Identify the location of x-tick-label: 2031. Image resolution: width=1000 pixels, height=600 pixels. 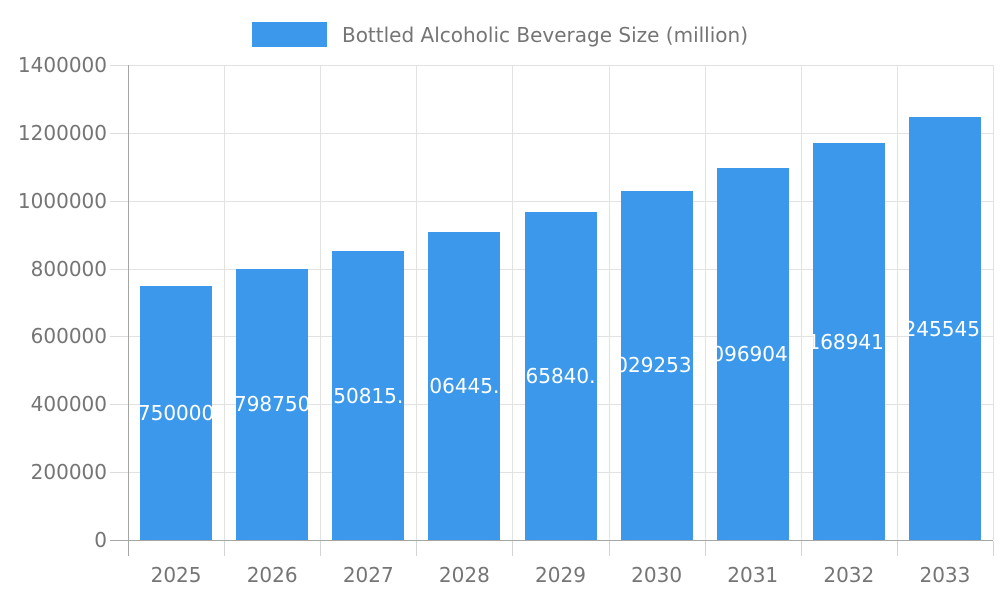
(753, 575).